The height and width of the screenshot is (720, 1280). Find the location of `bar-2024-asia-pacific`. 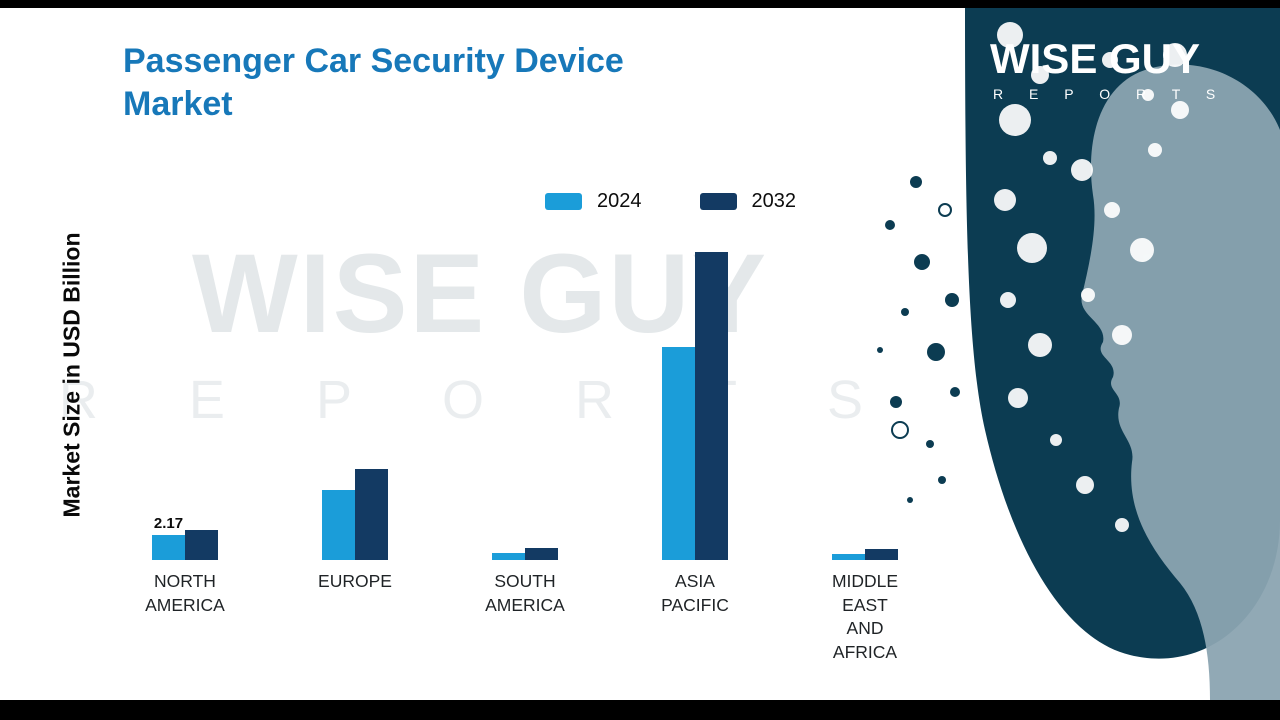

bar-2024-asia-pacific is located at coordinates (678, 453).